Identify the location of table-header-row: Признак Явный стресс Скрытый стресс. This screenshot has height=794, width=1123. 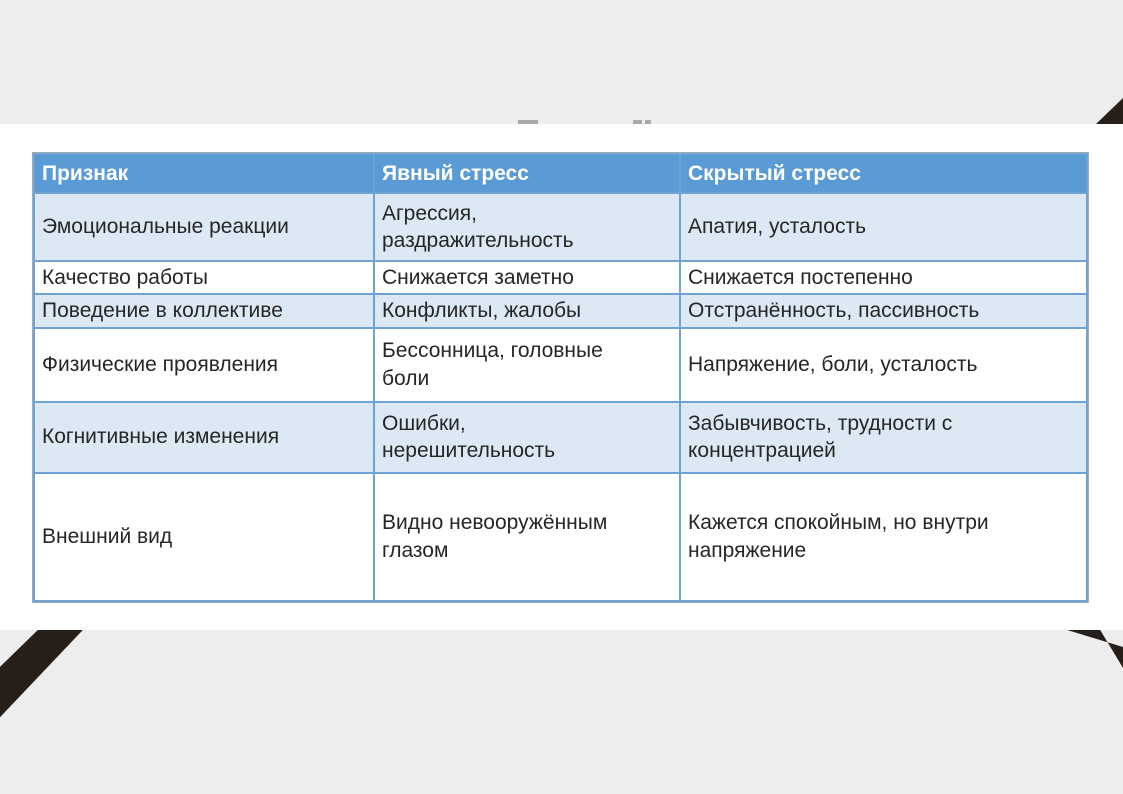
(560, 173).